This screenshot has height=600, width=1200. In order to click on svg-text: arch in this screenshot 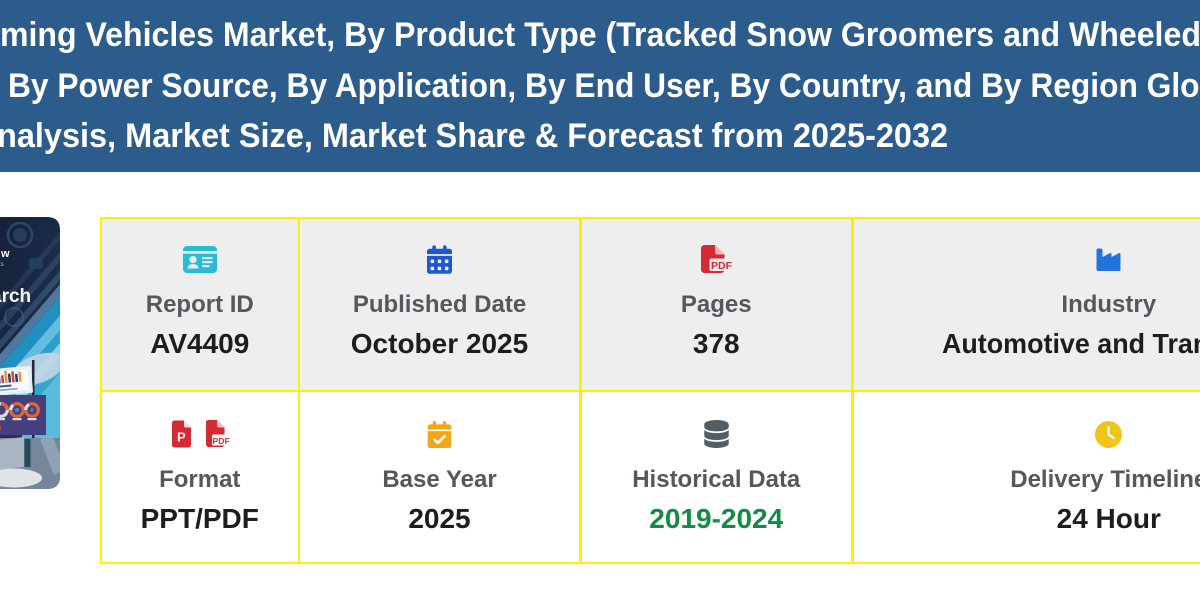, I will do `click(15, 296)`.